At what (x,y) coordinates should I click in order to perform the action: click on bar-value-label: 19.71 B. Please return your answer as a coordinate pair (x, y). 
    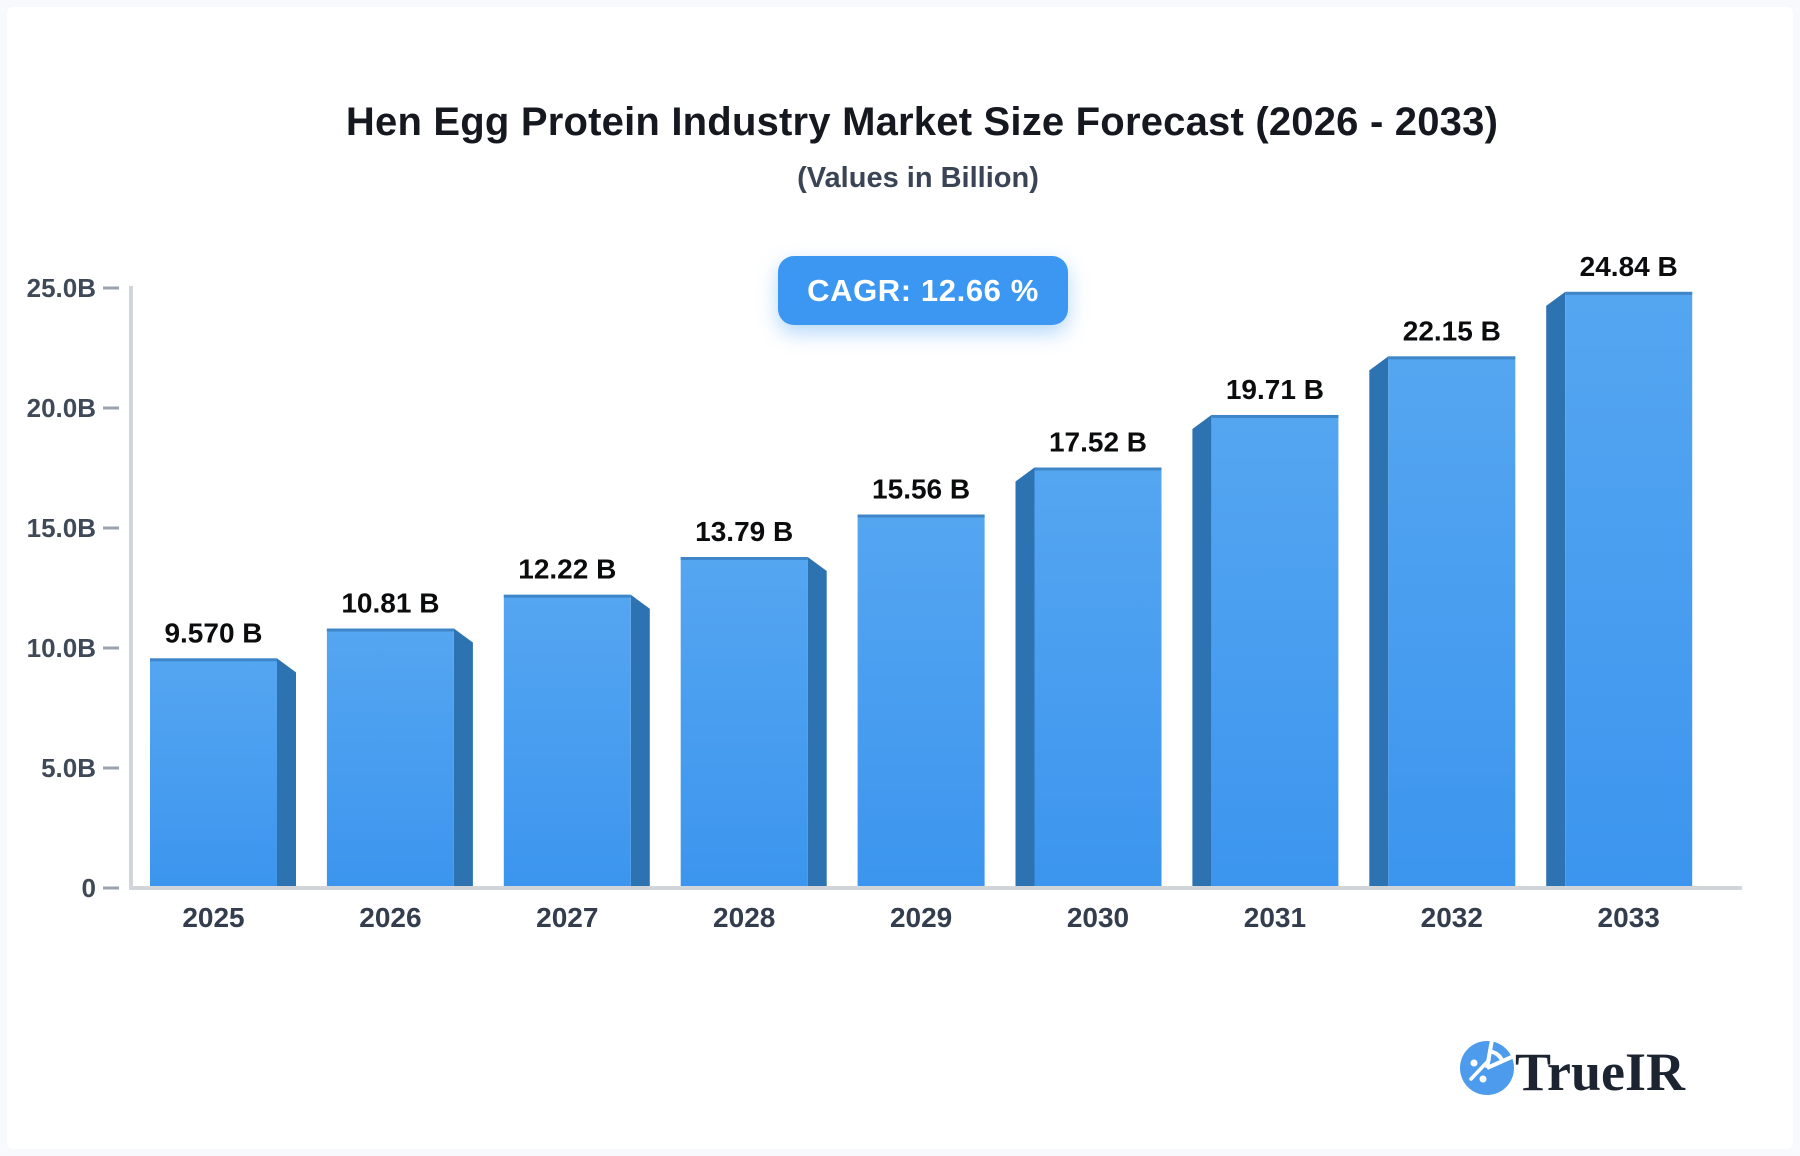
    Looking at the image, I should click on (1275, 389).